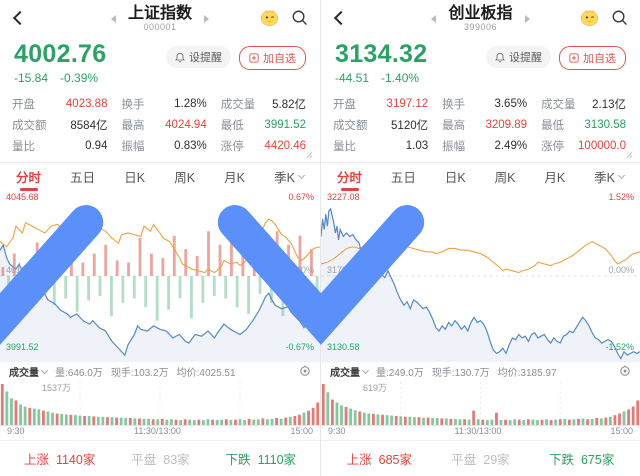 Image resolution: width=640 pixels, height=476 pixels. What do you see at coordinates (460, 373) in the screenshot?
I see `volume-current: 现手:130.7万` at bounding box center [460, 373].